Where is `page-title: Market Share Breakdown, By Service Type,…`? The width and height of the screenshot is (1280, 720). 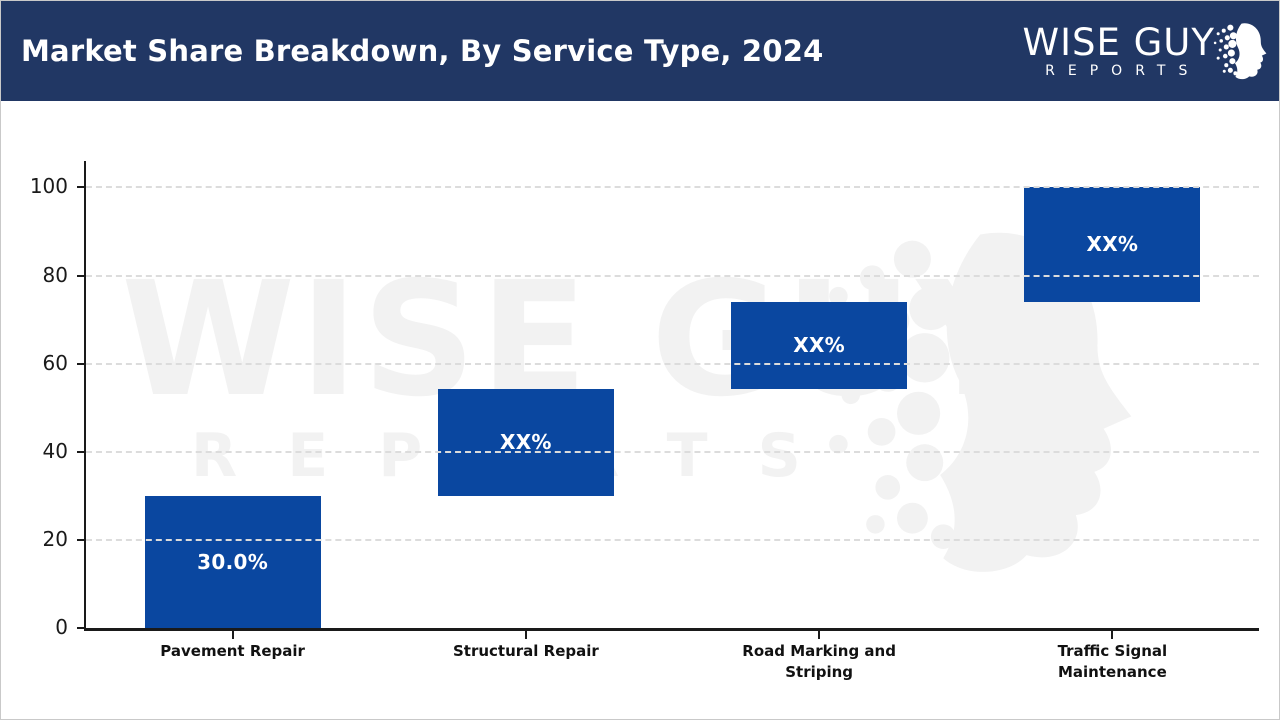
page-title: Market Share Breakdown, By Service Type,… is located at coordinates (422, 51).